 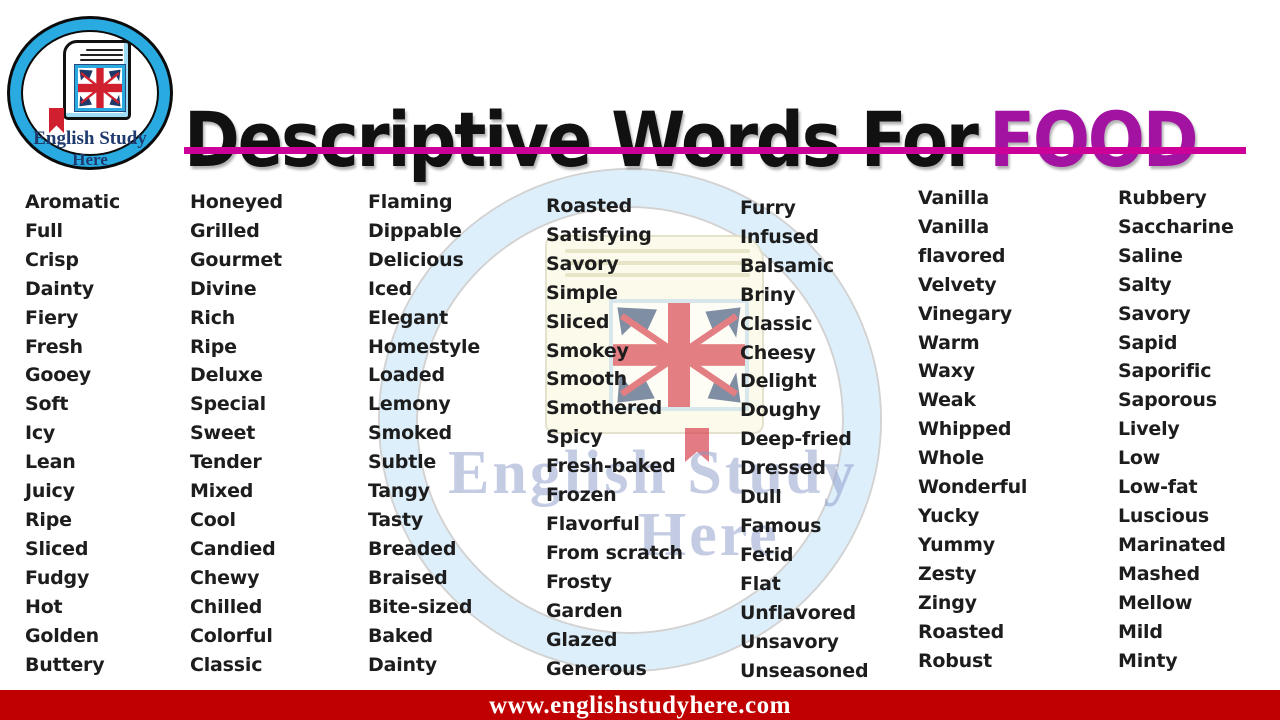 What do you see at coordinates (57, 577) in the screenshot?
I see `word-item: Fudgy` at bounding box center [57, 577].